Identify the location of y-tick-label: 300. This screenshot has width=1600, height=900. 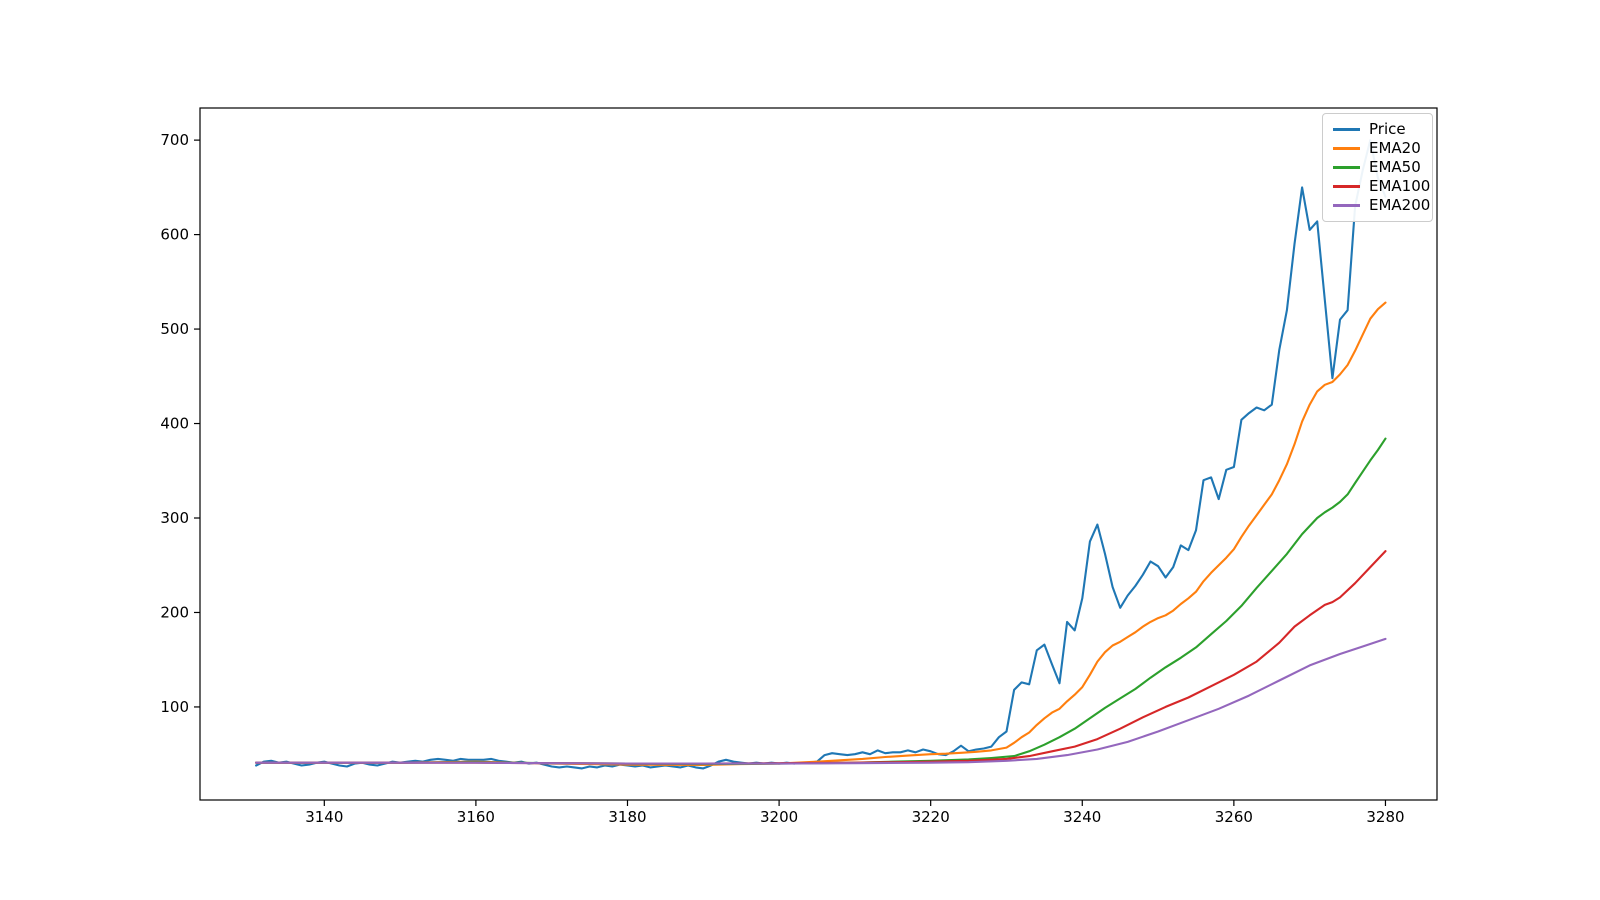
(174, 518).